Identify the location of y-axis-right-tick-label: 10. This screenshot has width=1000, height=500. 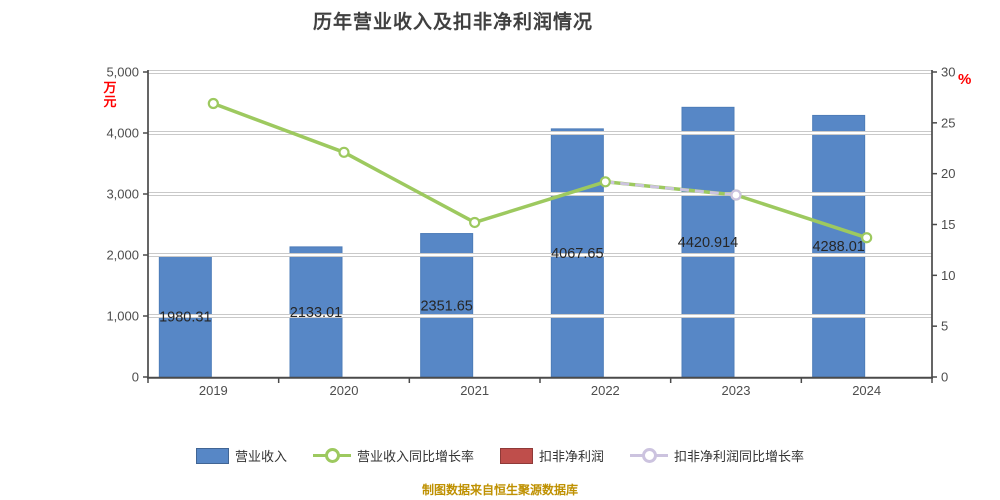
(948, 275).